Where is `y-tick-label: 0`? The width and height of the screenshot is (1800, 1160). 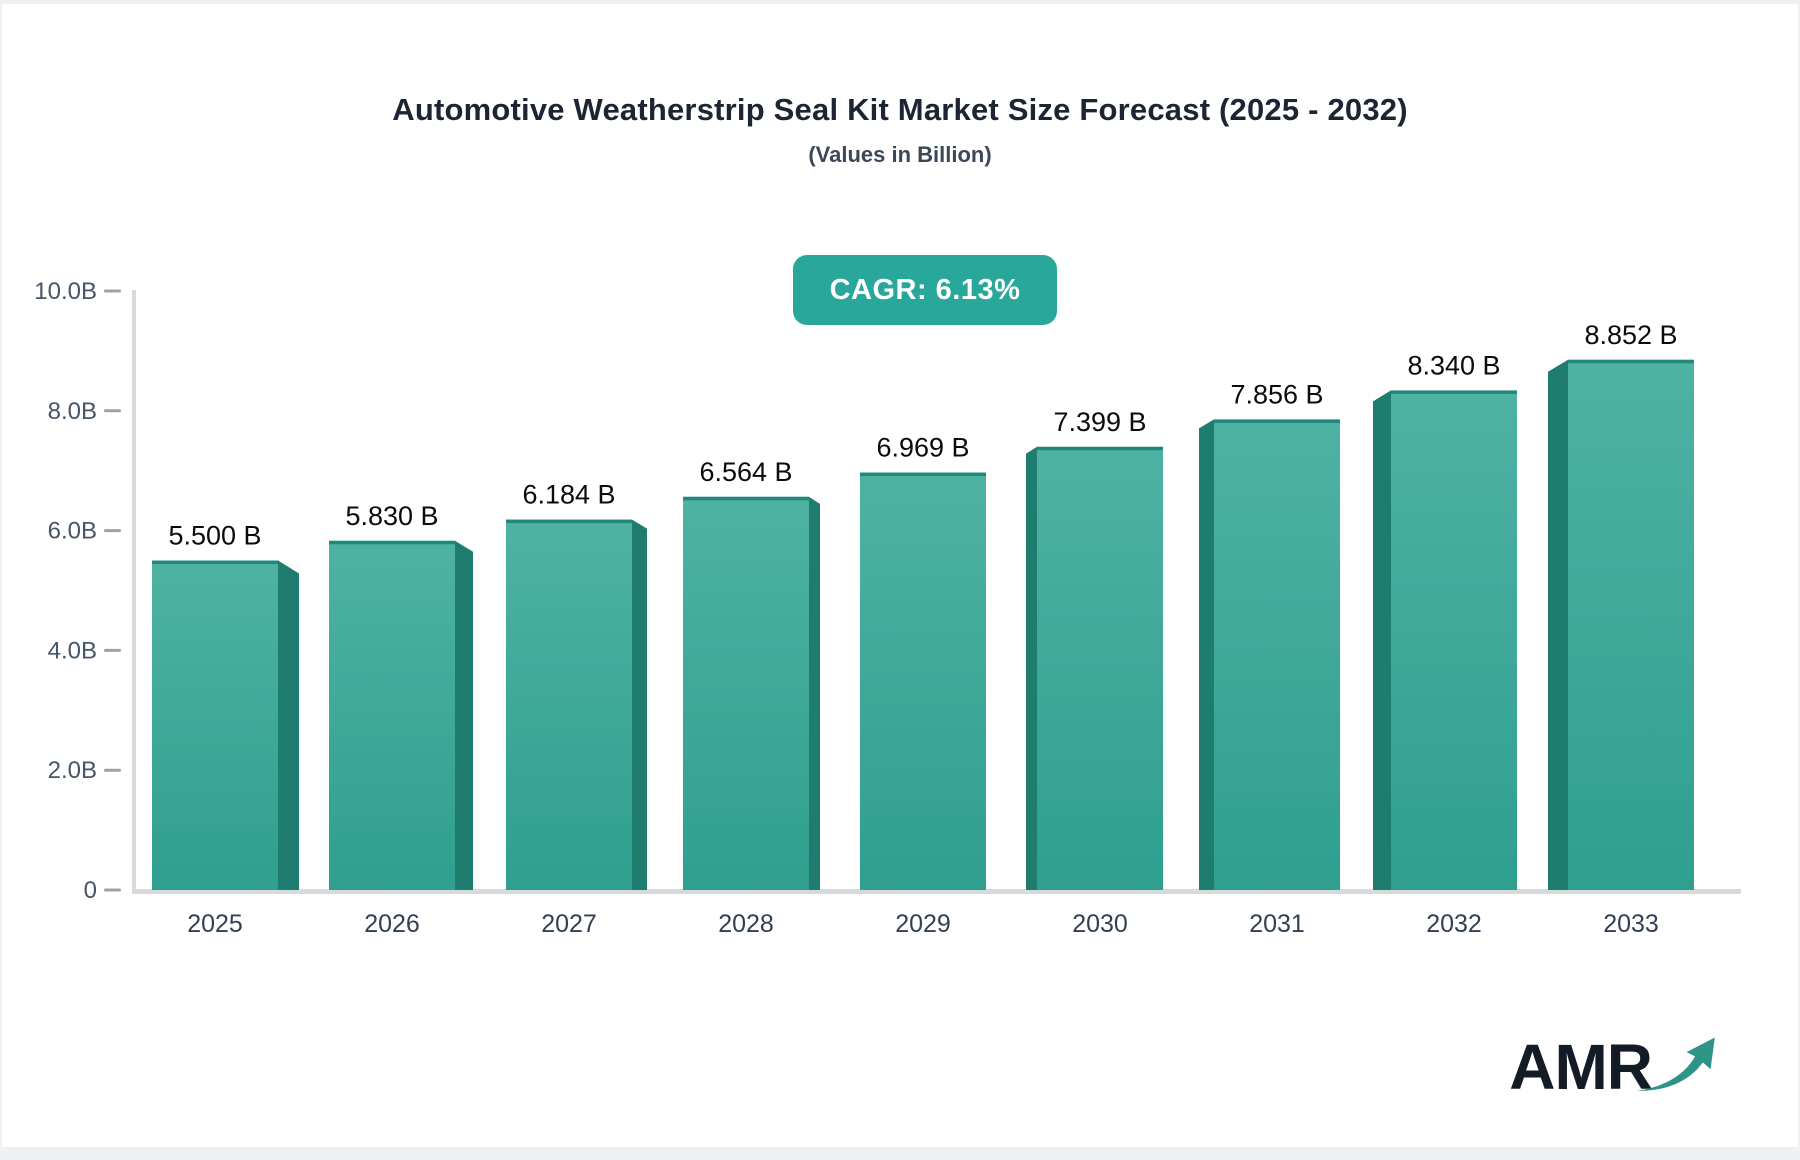 y-tick-label: 0 is located at coordinates (90, 890).